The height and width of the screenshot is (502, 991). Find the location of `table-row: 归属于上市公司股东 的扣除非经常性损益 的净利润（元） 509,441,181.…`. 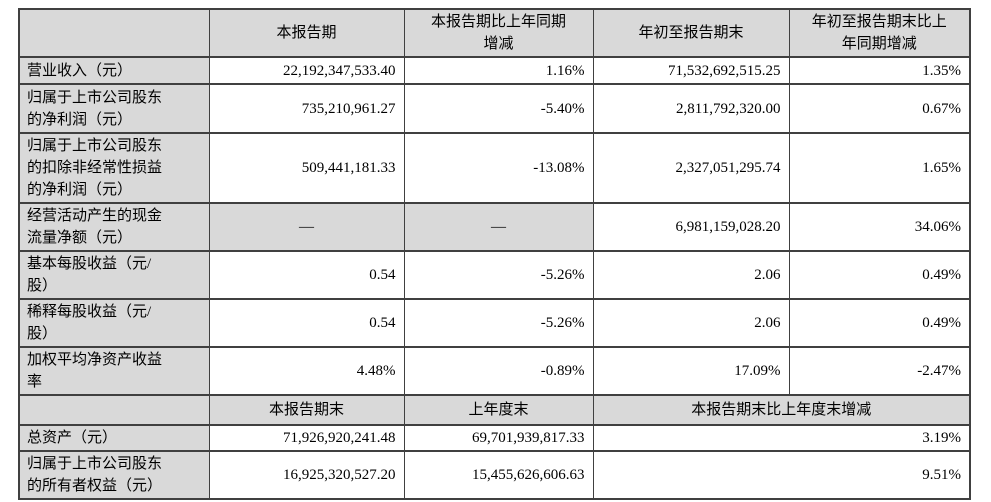

table-row: 归属于上市公司股东 的扣除非经常性损益 的净利润（元） 509,441,181.… is located at coordinates (494, 168).